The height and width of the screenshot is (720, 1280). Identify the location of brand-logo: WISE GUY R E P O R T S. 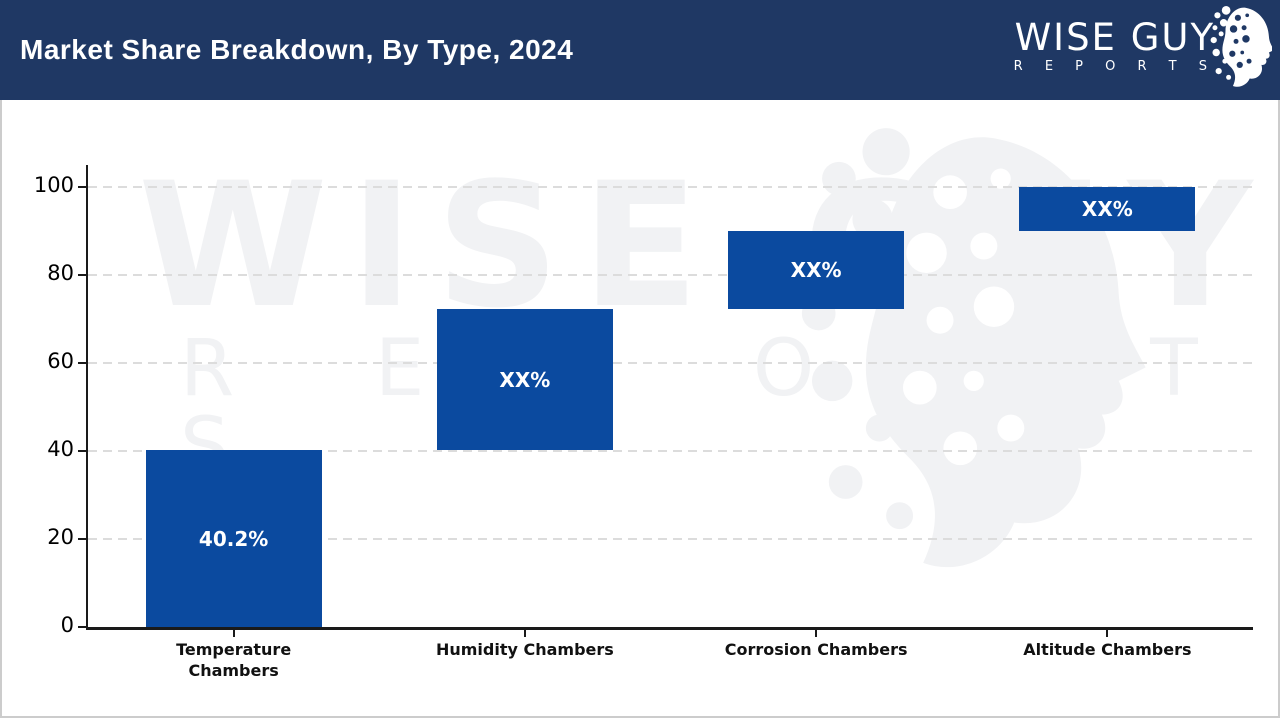
(1143, 46).